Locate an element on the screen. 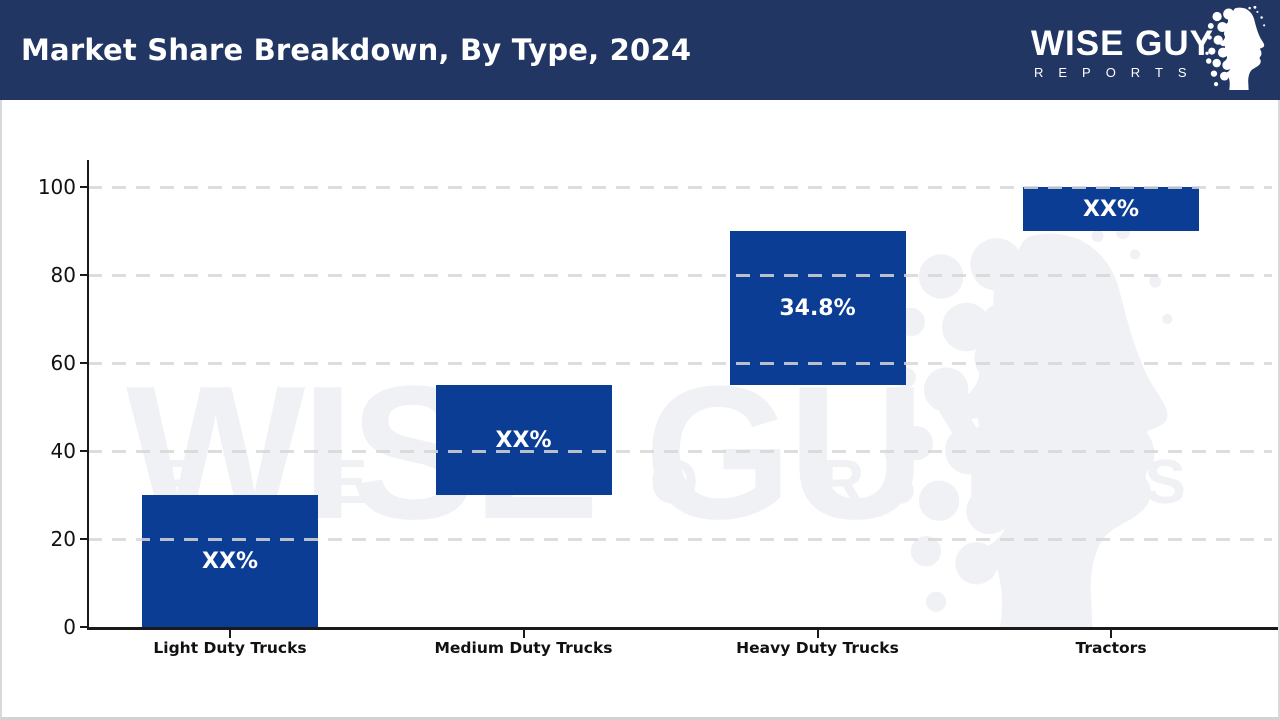 This screenshot has height=720, width=1280. bar-tractors: XX% is located at coordinates (1111, 209).